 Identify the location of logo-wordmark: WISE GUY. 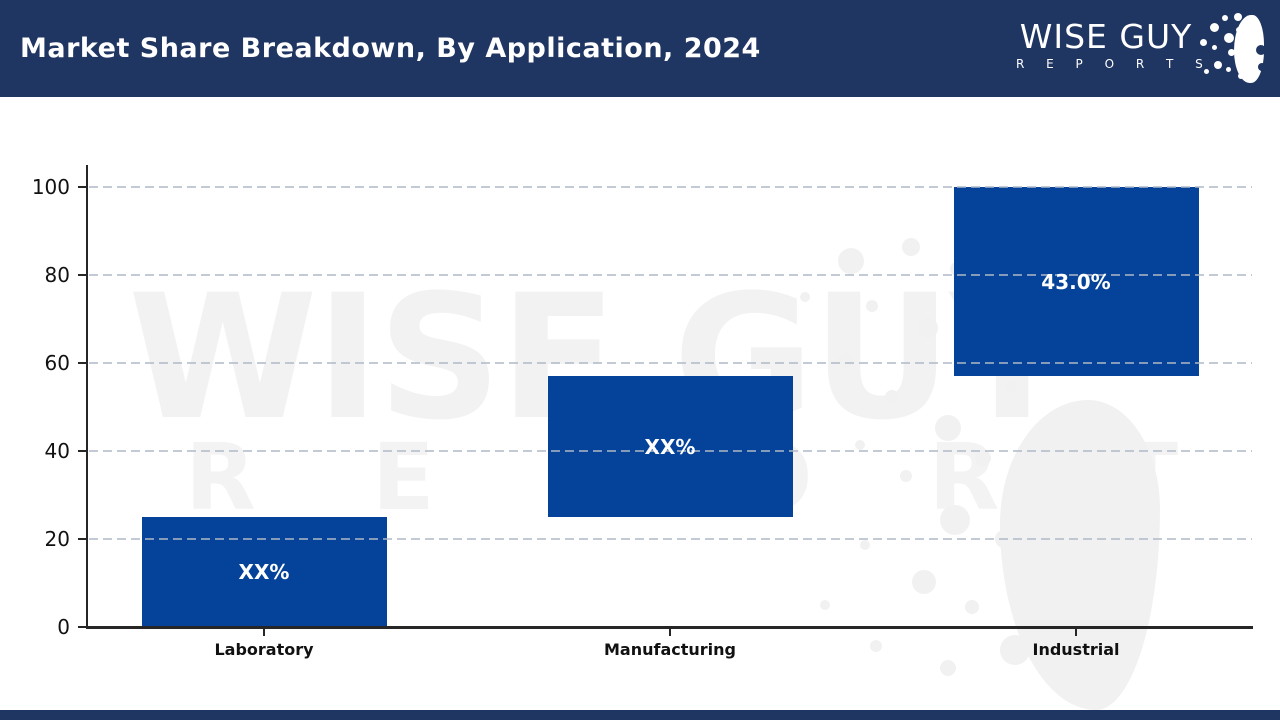
(1106, 36).